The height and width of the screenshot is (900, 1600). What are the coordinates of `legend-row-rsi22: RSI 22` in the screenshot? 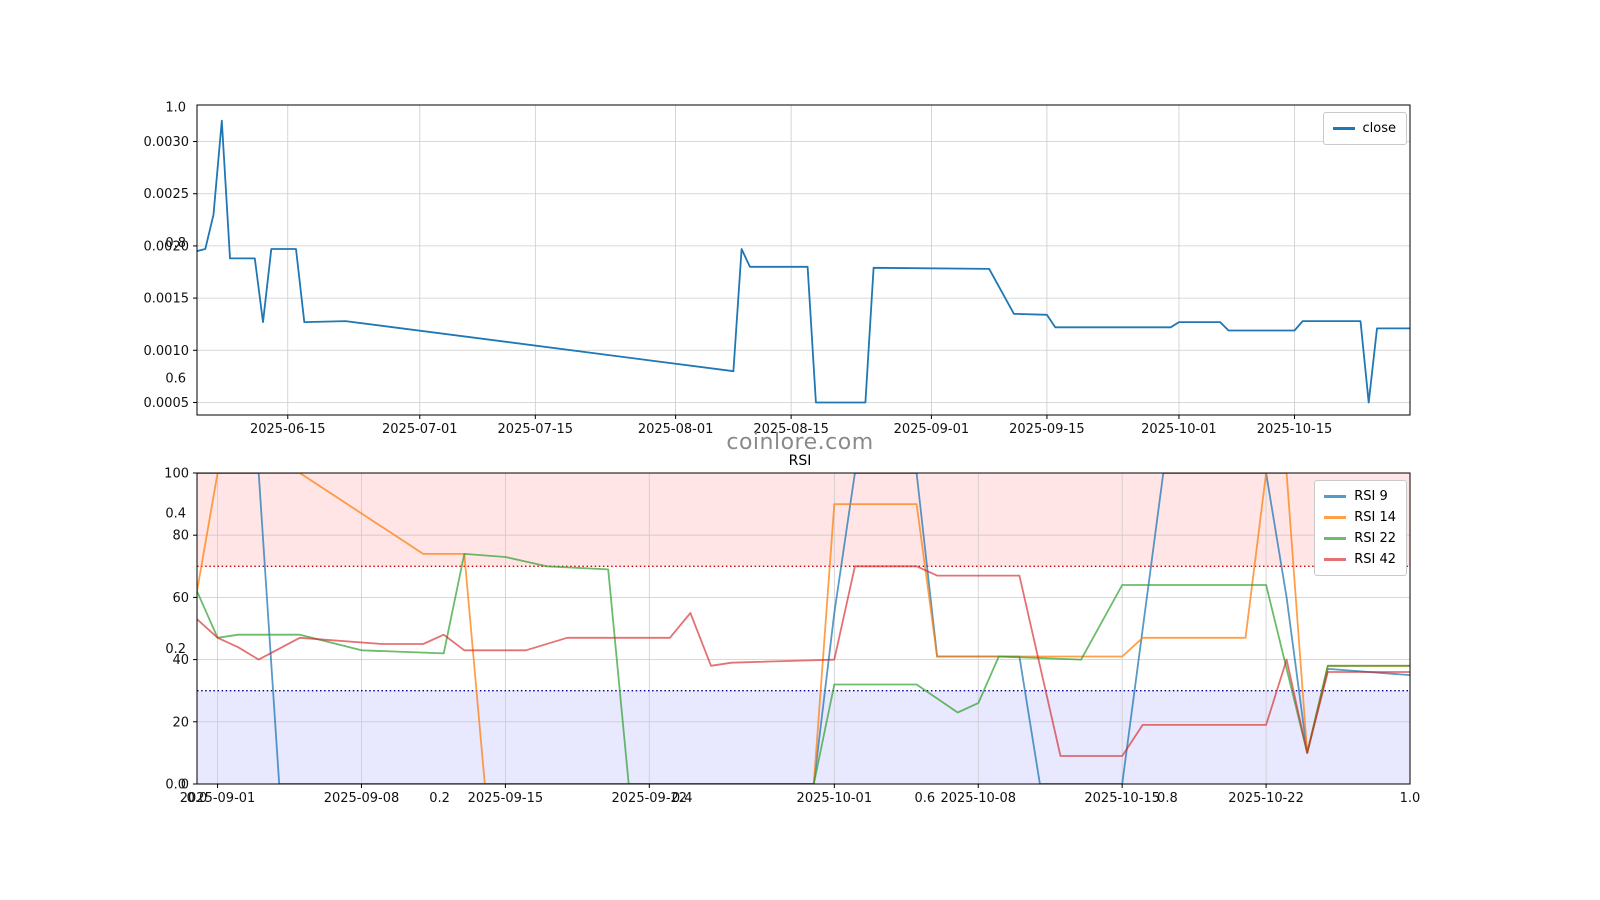 It's located at (1360, 538).